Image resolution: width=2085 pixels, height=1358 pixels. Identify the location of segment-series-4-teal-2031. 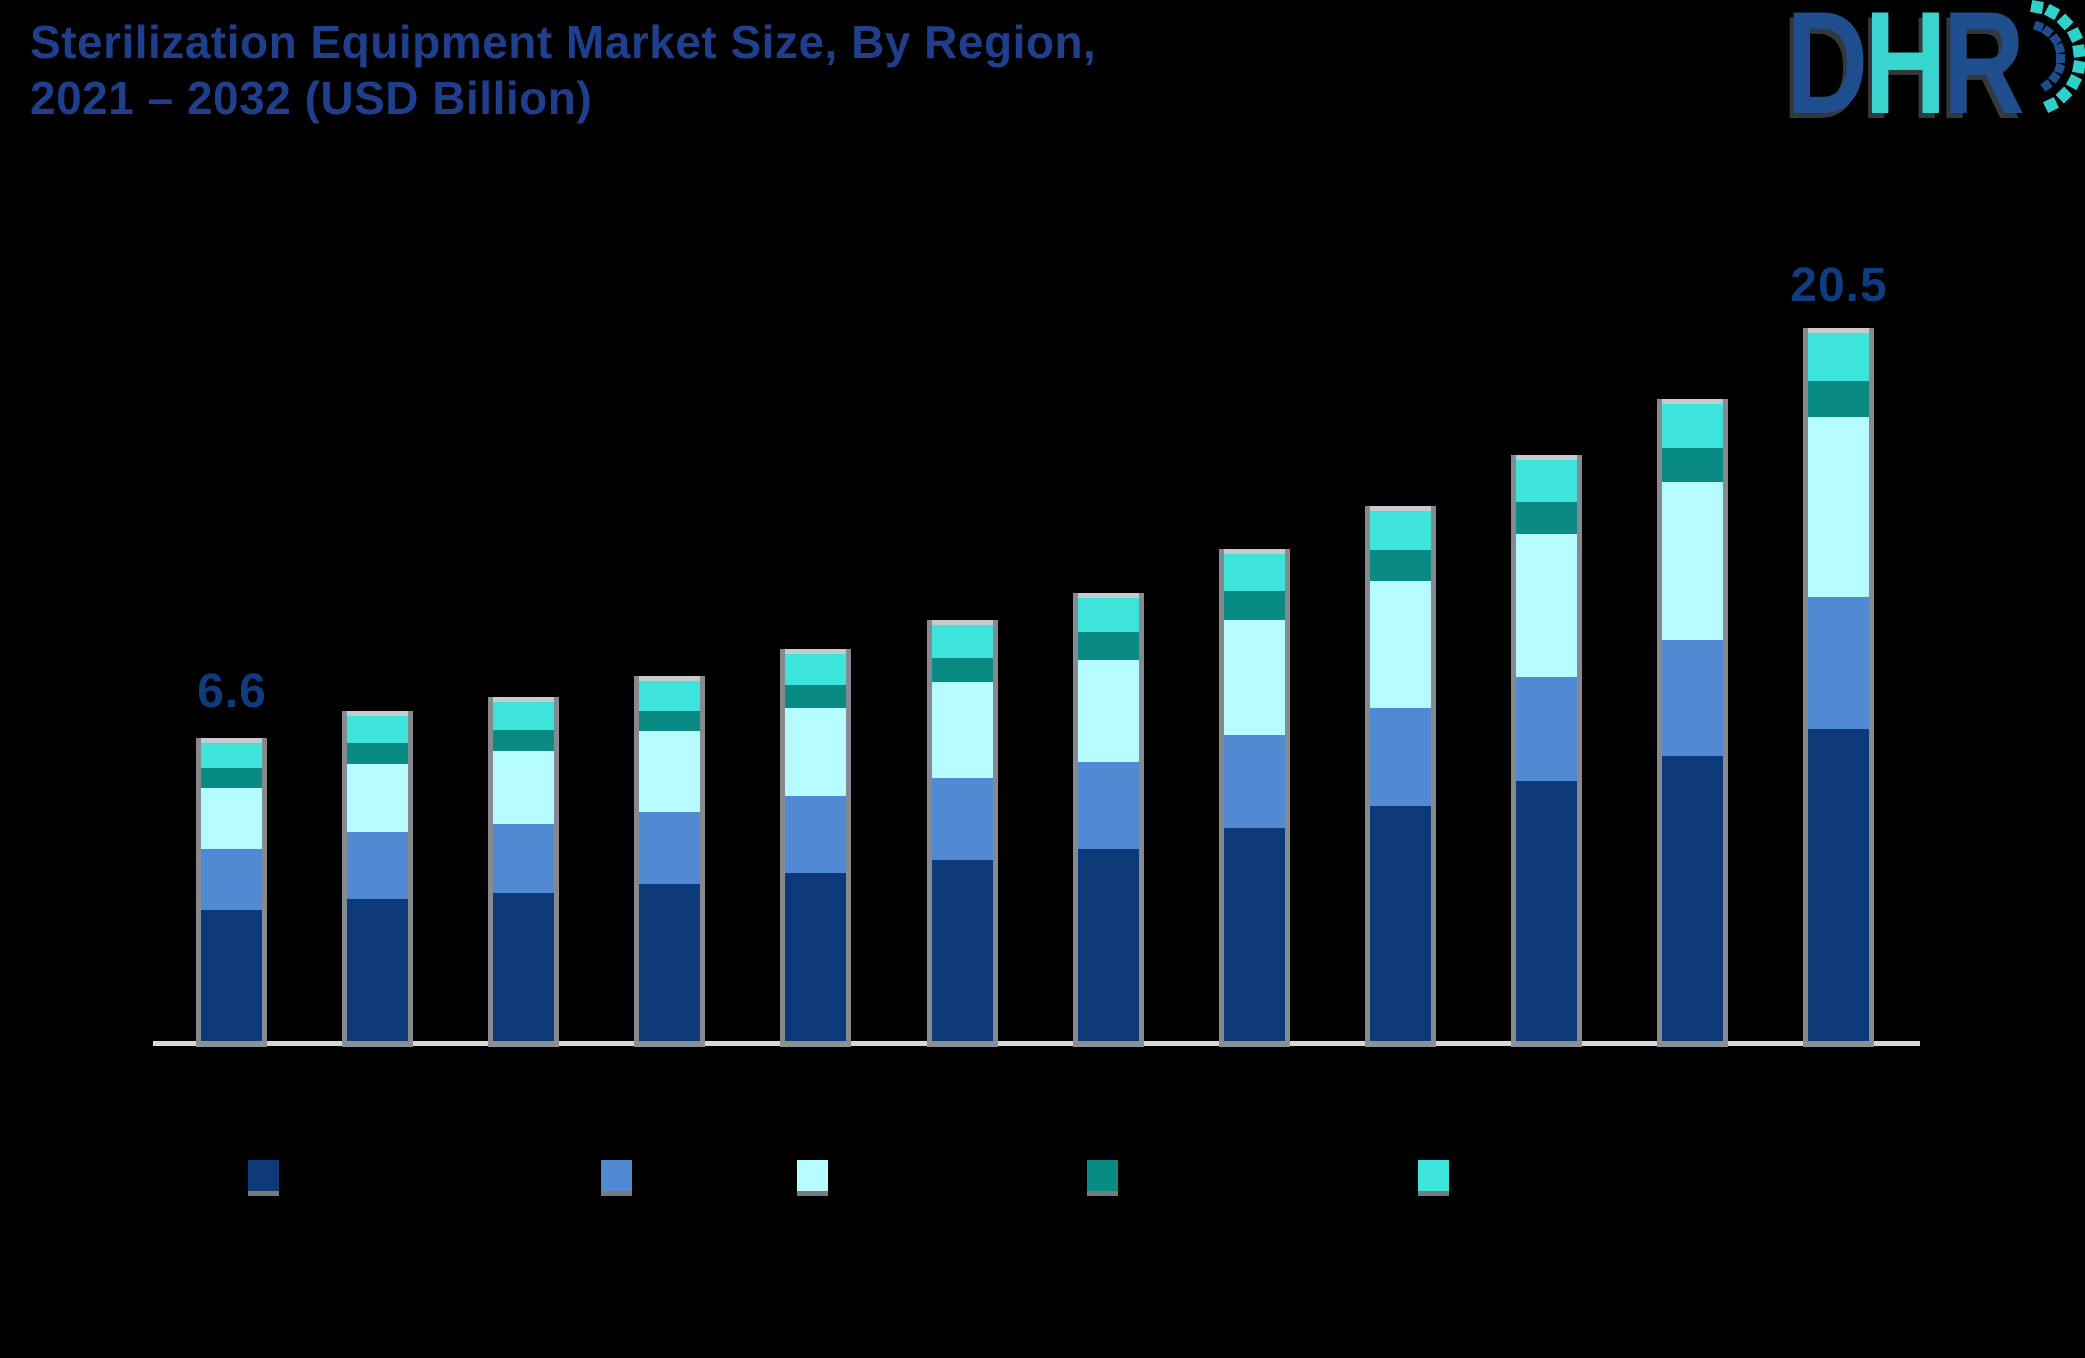
(1692, 465).